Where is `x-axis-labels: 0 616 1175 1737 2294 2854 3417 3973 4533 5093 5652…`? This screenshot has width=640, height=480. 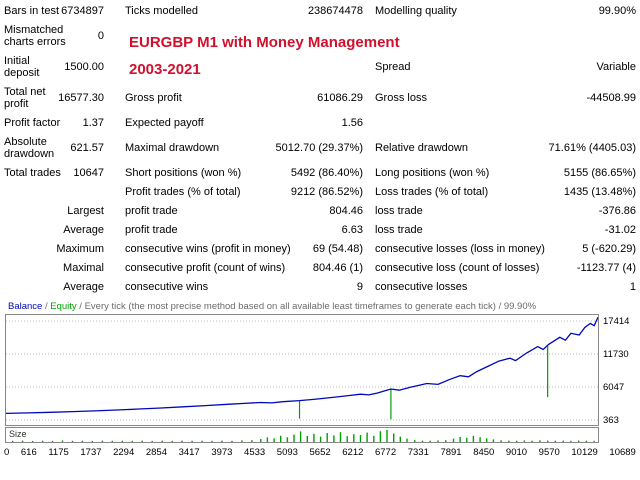
x-axis-labels: 0 616 1175 1737 2294 2854 3417 3973 4533 5093 5652… is located at coordinates (320, 452).